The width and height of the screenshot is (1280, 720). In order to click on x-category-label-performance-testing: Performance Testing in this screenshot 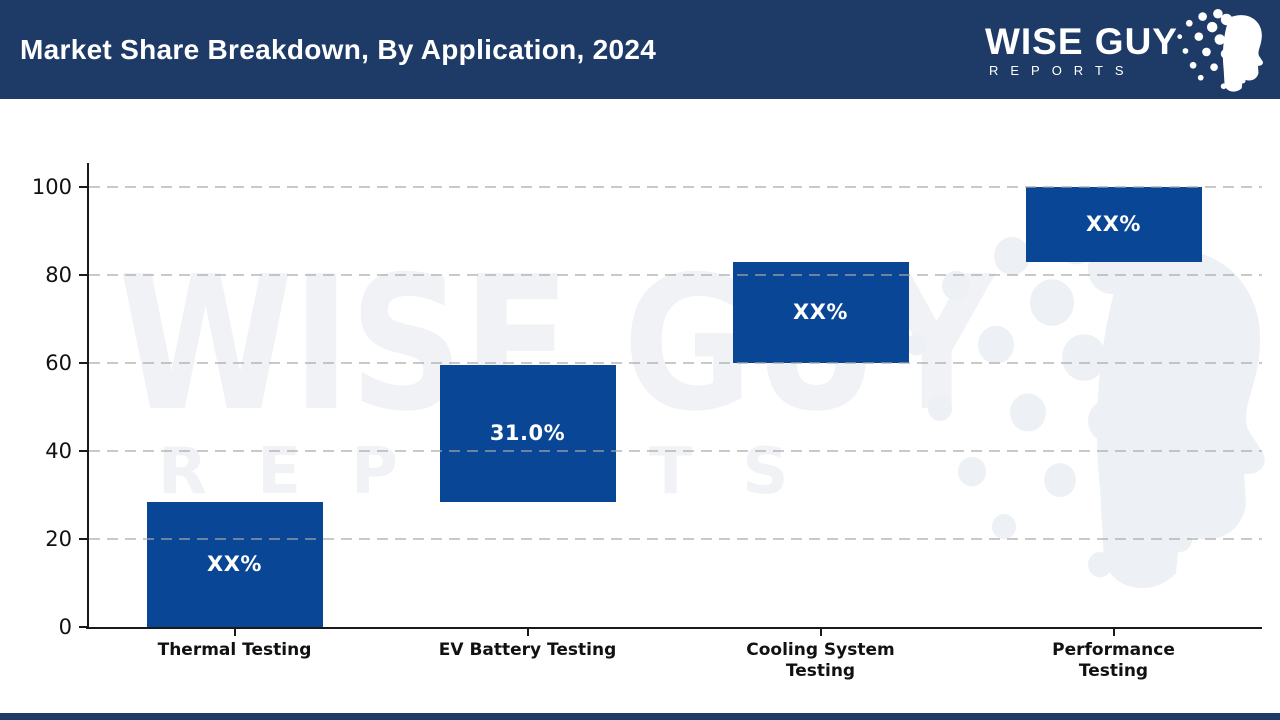, I will do `click(1114, 661)`.